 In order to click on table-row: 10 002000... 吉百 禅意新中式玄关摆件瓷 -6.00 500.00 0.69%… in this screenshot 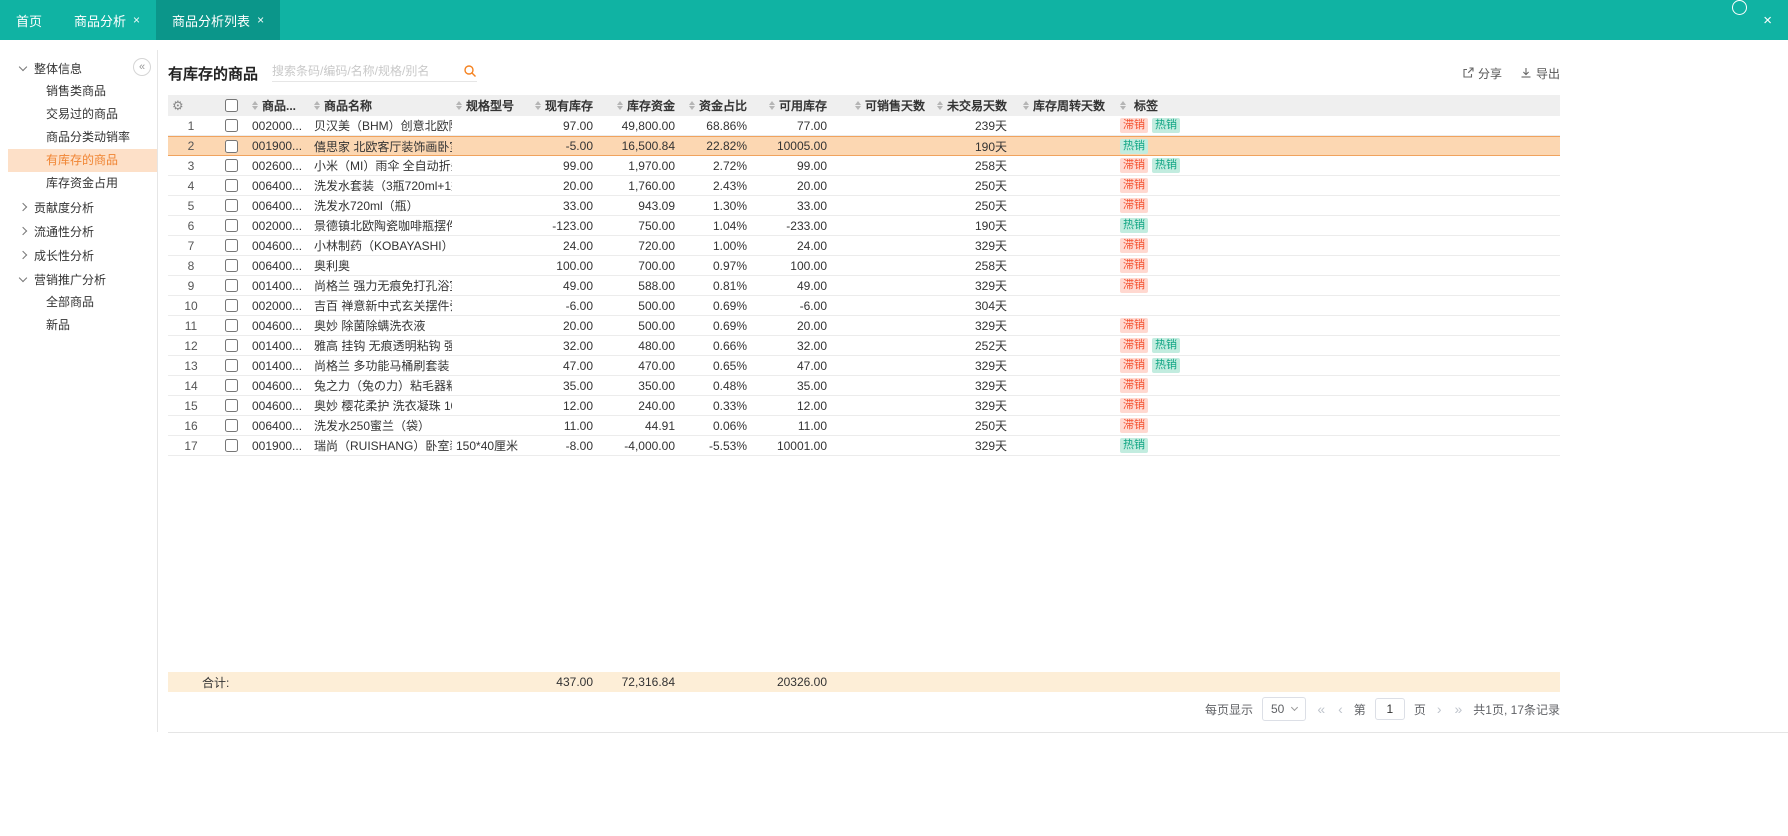, I will do `click(864, 306)`.